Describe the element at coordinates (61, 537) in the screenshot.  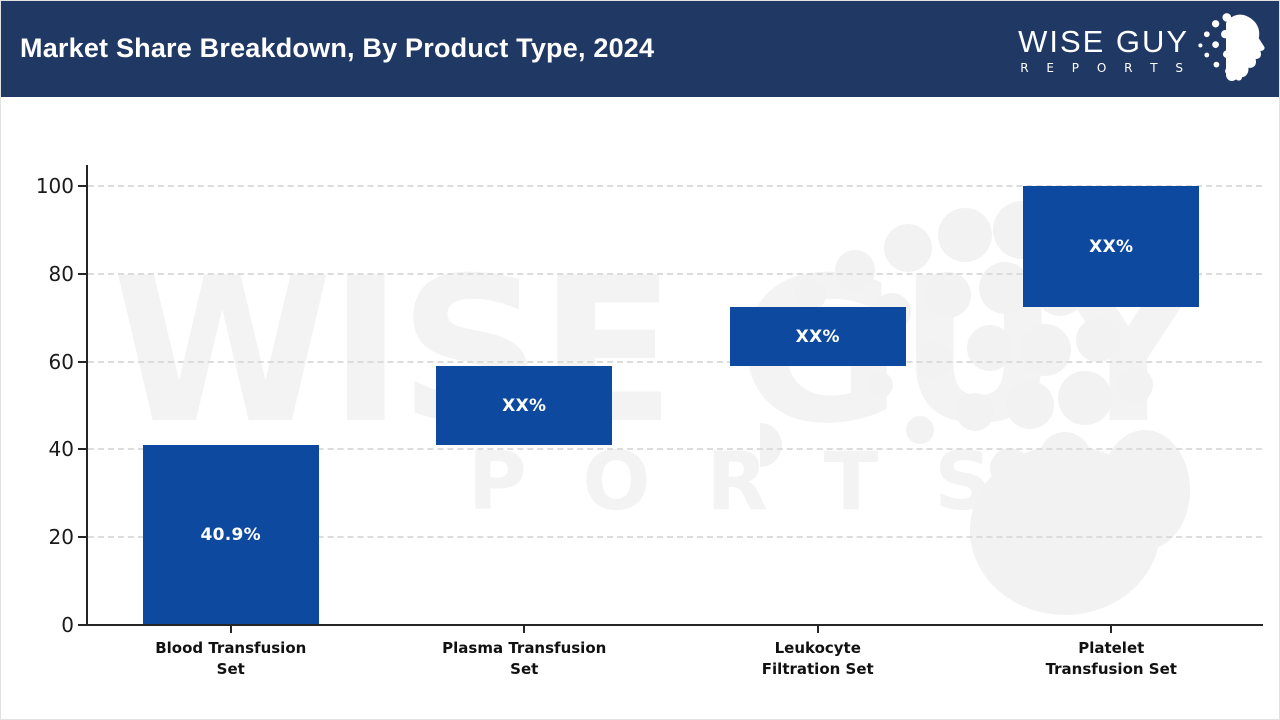
I see `y-tick-label: 20` at that location.